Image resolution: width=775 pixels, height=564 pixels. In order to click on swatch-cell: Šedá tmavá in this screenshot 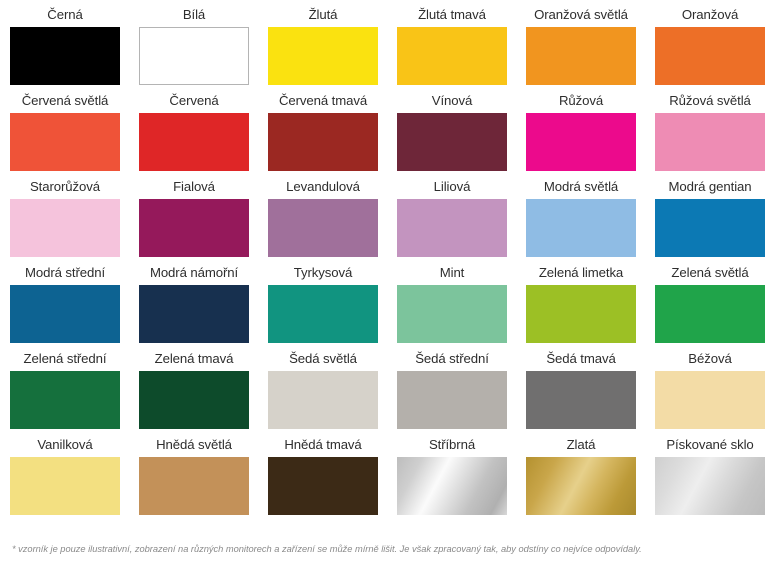, I will do `click(581, 393)`.